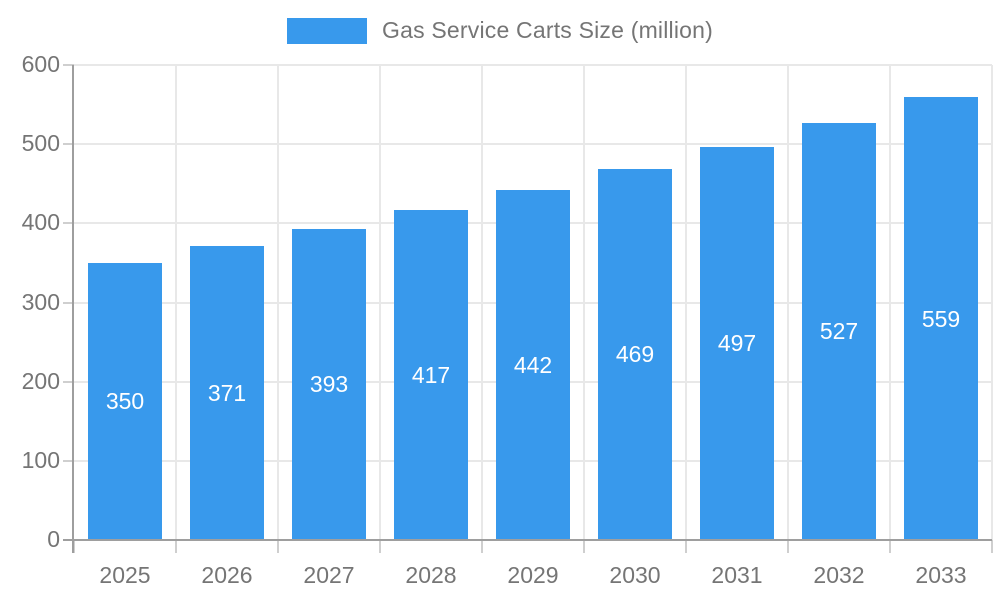 The image size is (1000, 600). What do you see at coordinates (40, 64) in the screenshot?
I see `y-tick-label: 600` at bounding box center [40, 64].